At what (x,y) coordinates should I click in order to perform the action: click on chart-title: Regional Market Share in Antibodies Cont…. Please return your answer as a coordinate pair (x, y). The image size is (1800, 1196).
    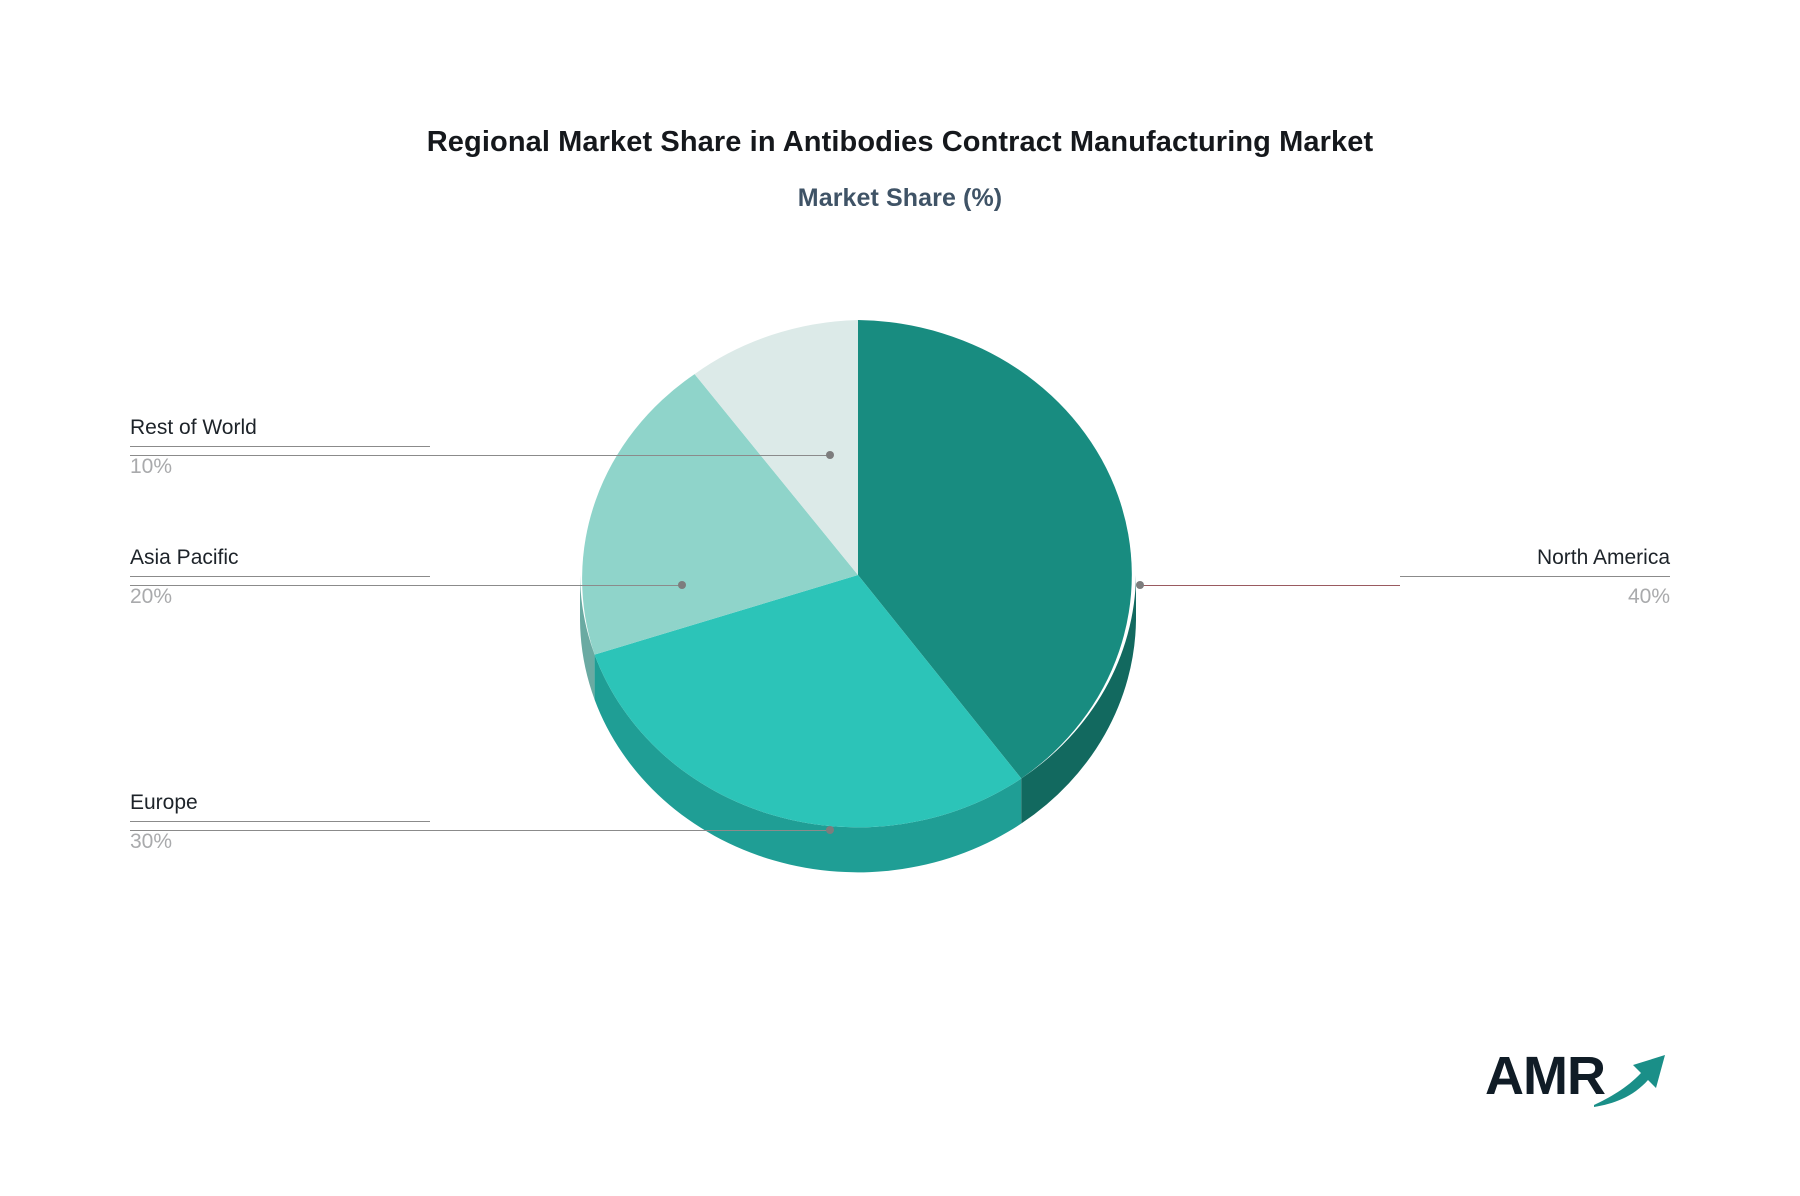
    Looking at the image, I should click on (900, 142).